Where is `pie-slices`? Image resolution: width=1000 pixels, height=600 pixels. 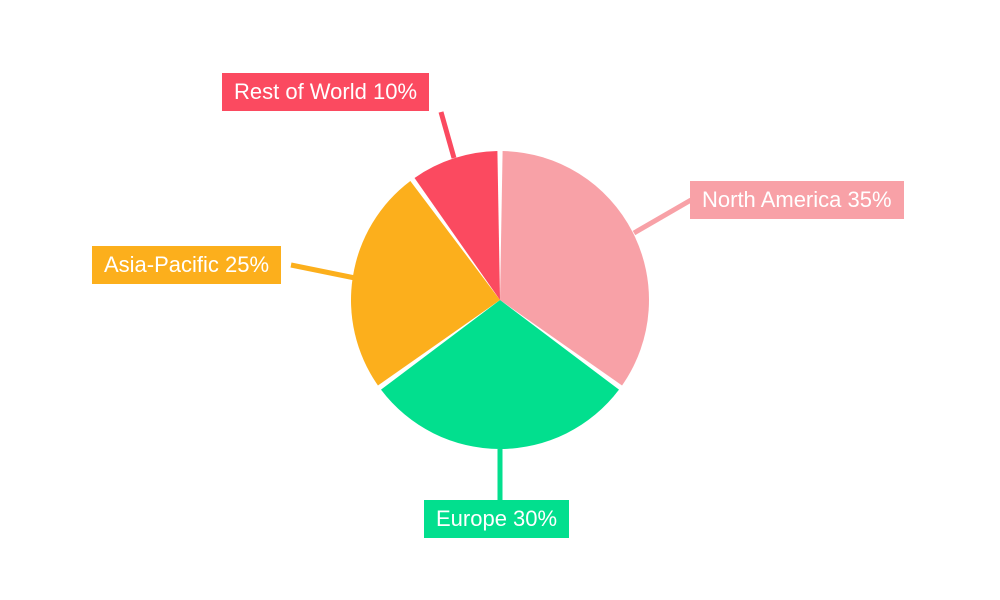 pie-slices is located at coordinates (500, 300).